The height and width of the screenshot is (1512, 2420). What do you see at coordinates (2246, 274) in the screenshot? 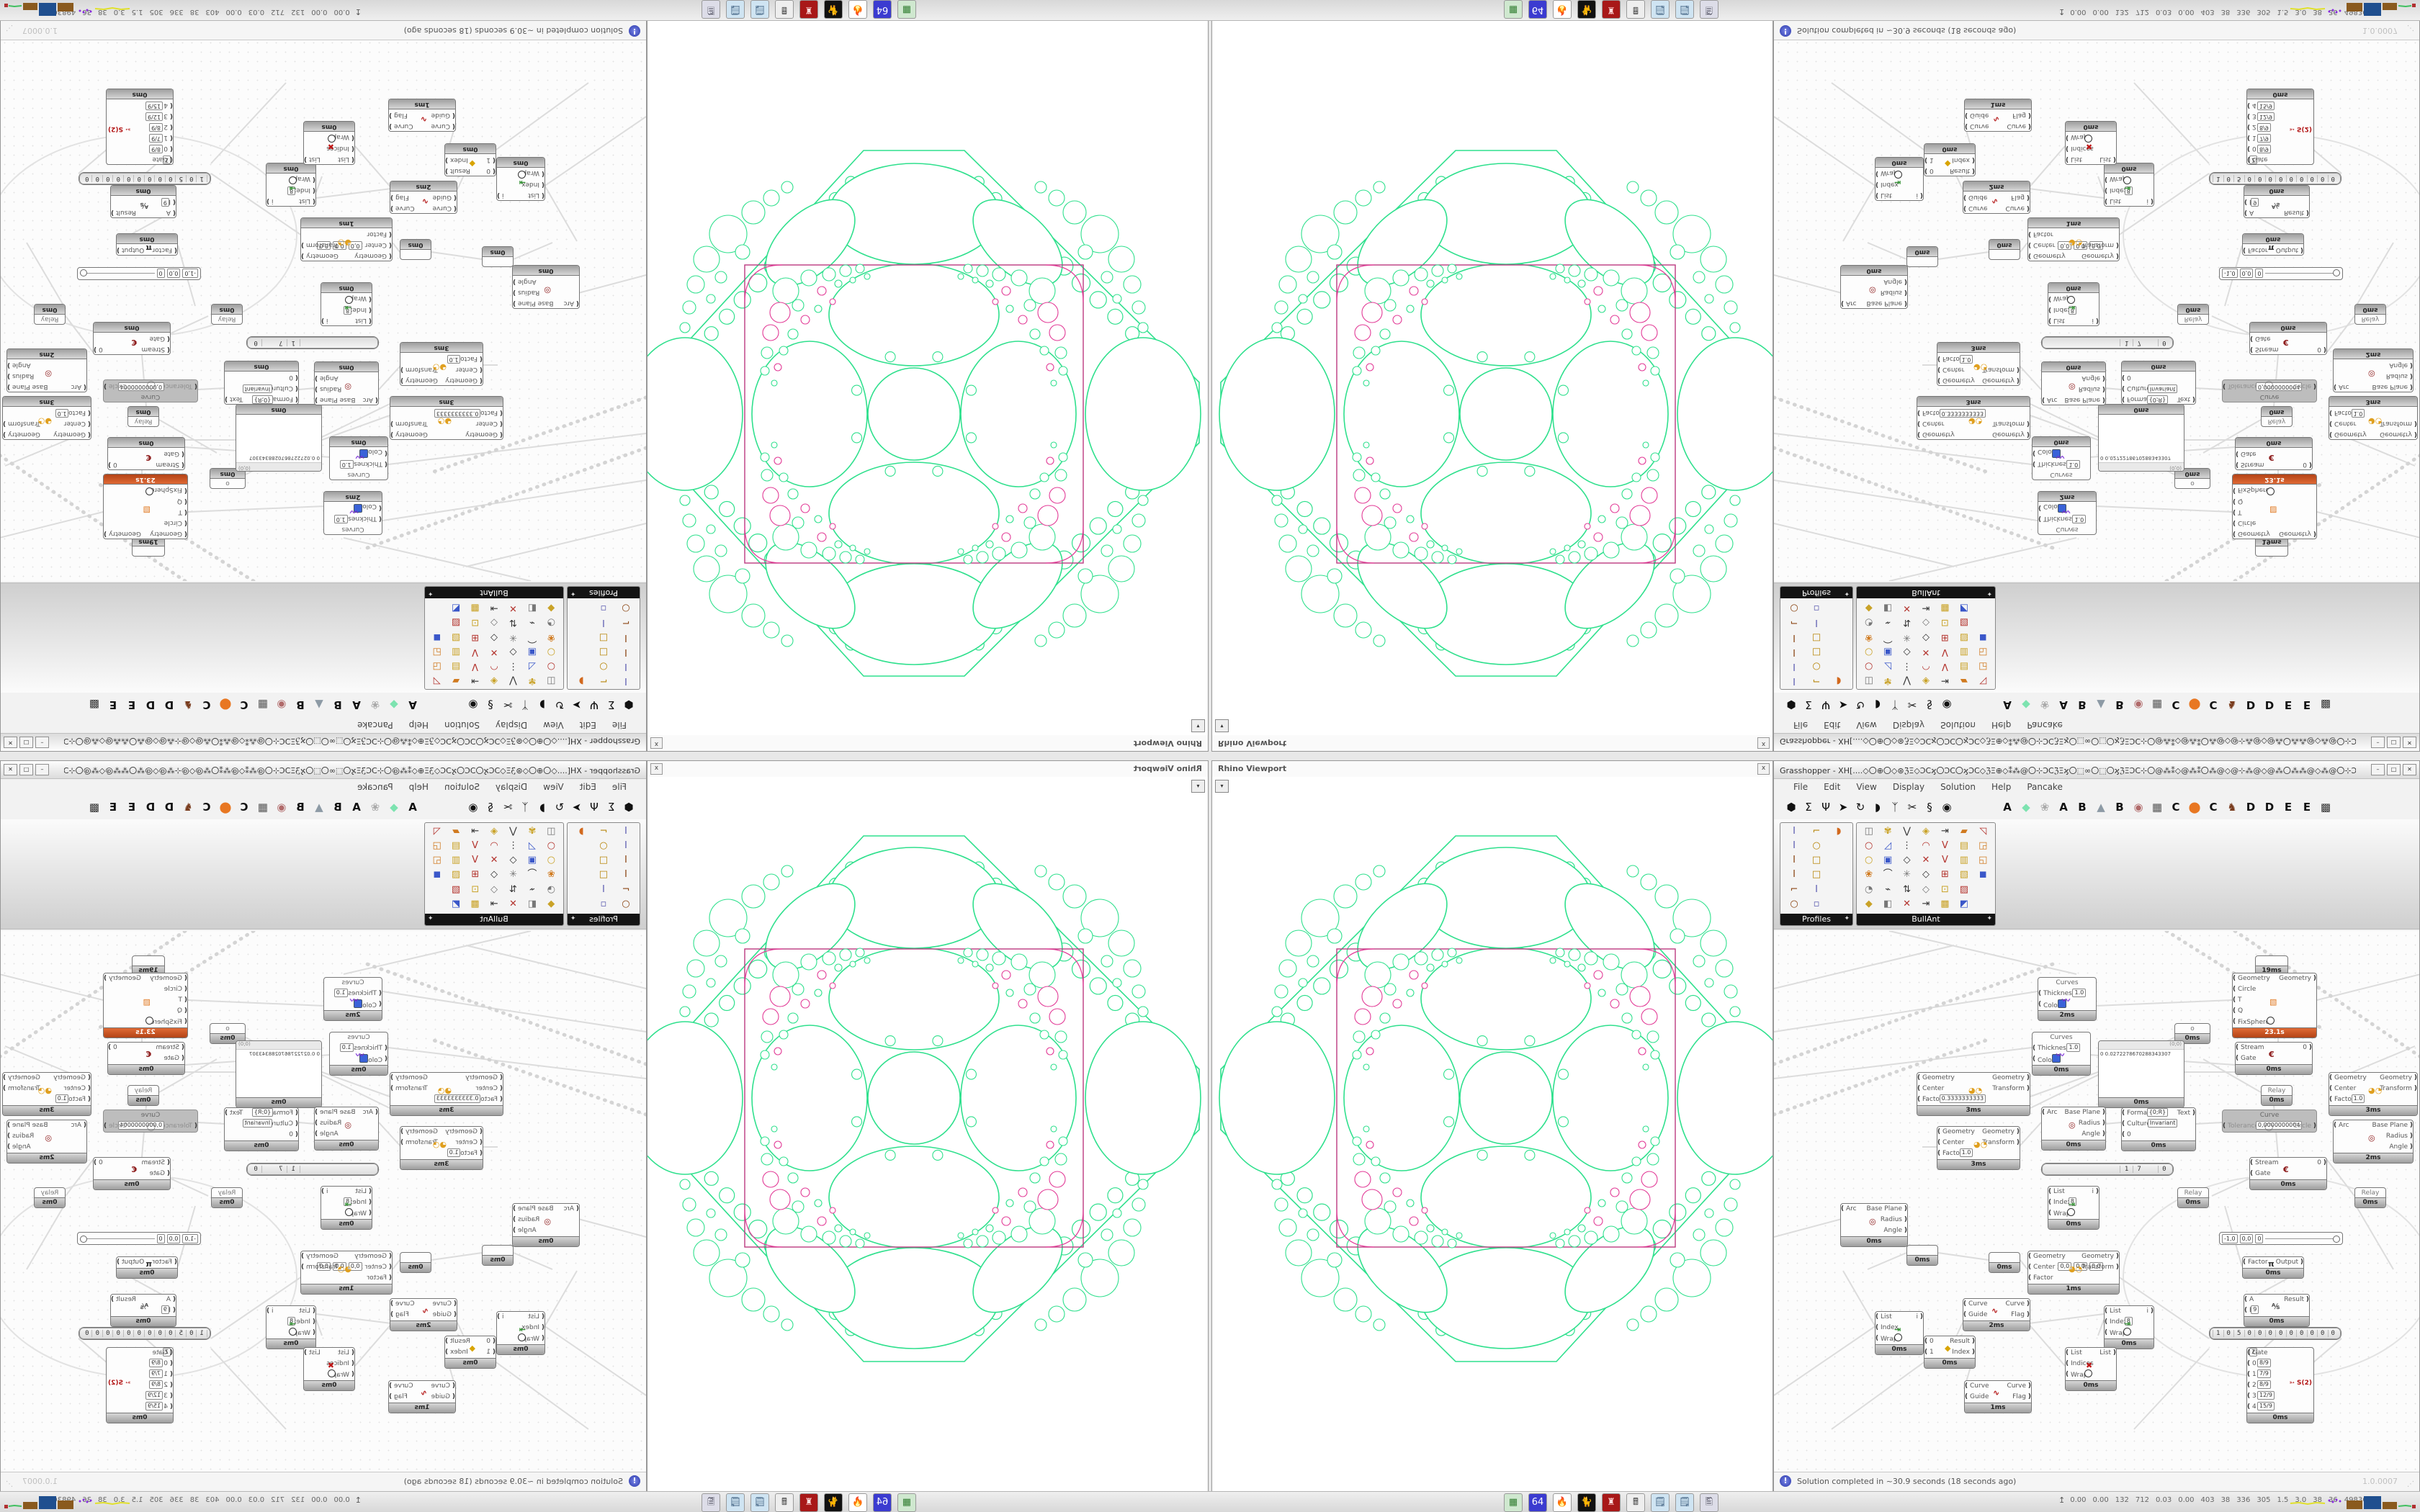
I see `md-value: 0,0` at bounding box center [2246, 274].